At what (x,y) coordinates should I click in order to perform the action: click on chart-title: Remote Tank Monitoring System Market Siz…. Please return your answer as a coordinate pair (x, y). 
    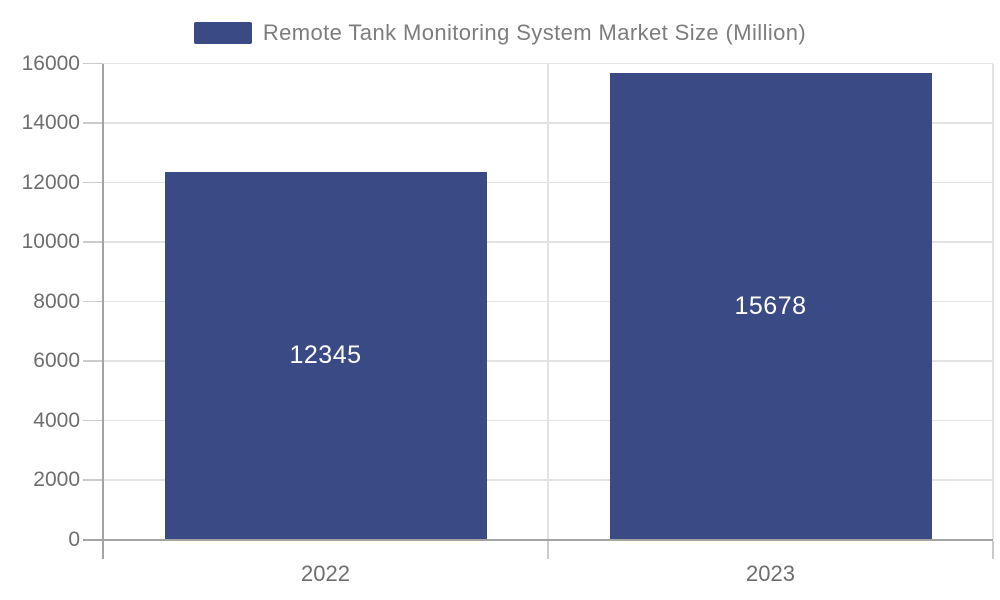
    Looking at the image, I should click on (534, 32).